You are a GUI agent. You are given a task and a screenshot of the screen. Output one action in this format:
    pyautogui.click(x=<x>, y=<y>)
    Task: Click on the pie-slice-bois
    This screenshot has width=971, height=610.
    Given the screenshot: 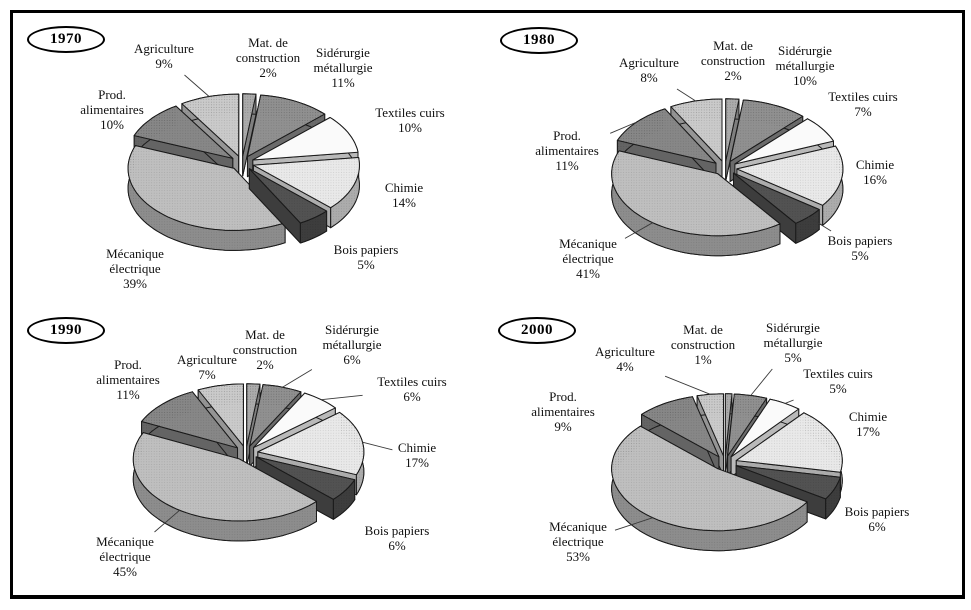 What is the action you would take?
    pyautogui.click(x=288, y=206)
    